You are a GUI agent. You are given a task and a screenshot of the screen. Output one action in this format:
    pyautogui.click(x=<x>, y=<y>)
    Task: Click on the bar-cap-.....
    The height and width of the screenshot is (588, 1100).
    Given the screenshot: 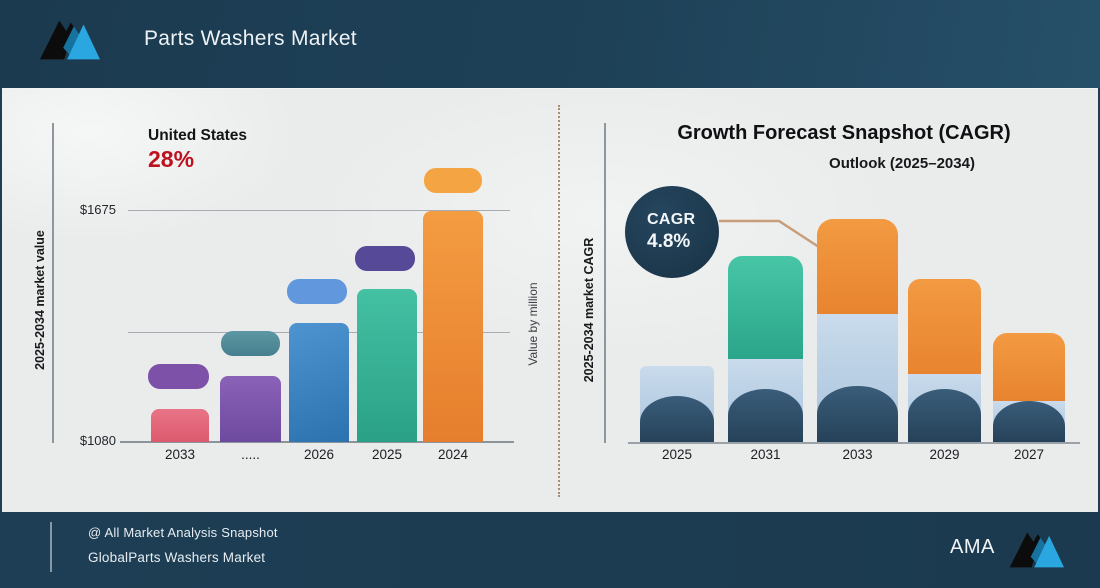 What is the action you would take?
    pyautogui.click(x=250, y=343)
    